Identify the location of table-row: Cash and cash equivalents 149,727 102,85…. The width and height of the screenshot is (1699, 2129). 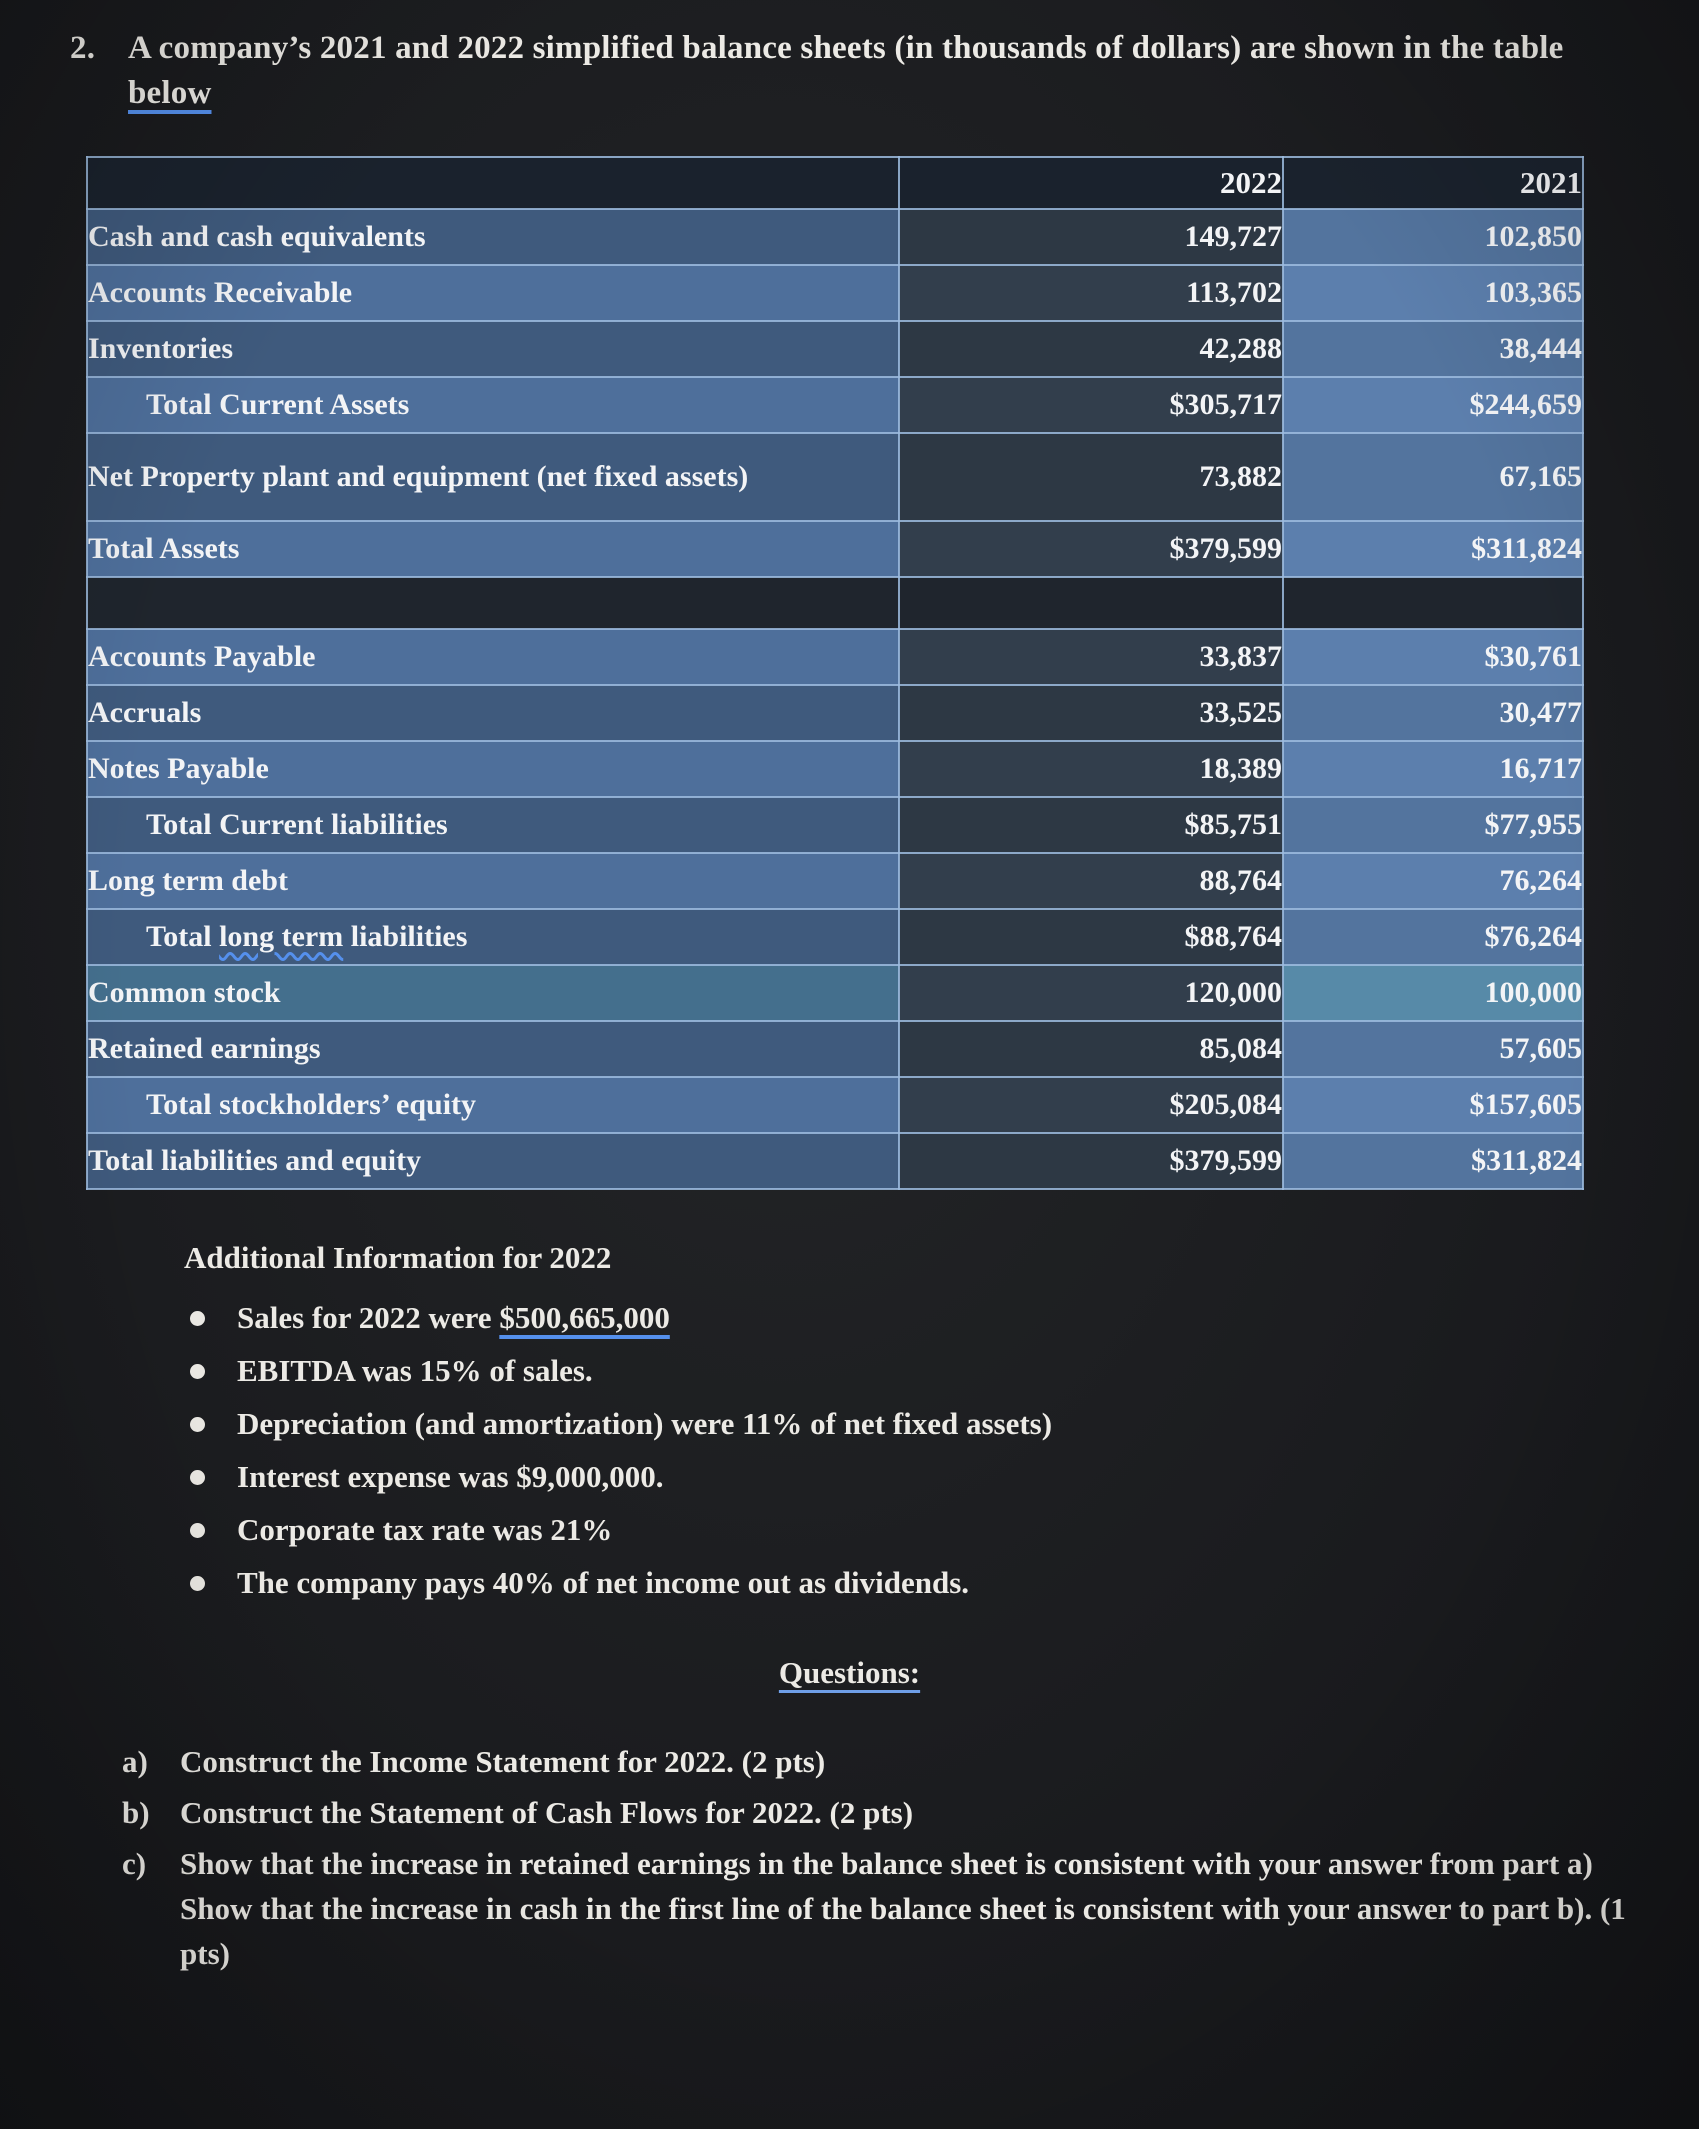
(835, 237).